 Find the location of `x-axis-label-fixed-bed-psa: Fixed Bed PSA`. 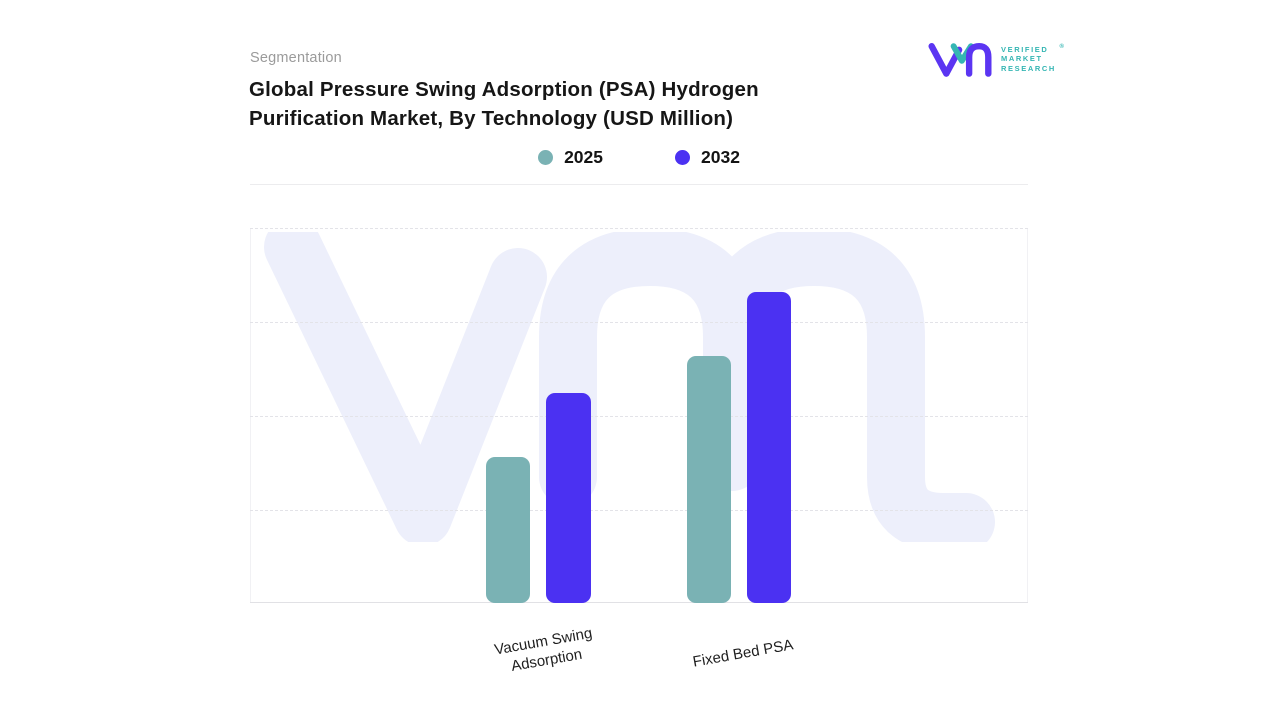

x-axis-label-fixed-bed-psa: Fixed Bed PSA is located at coordinates (742, 653).